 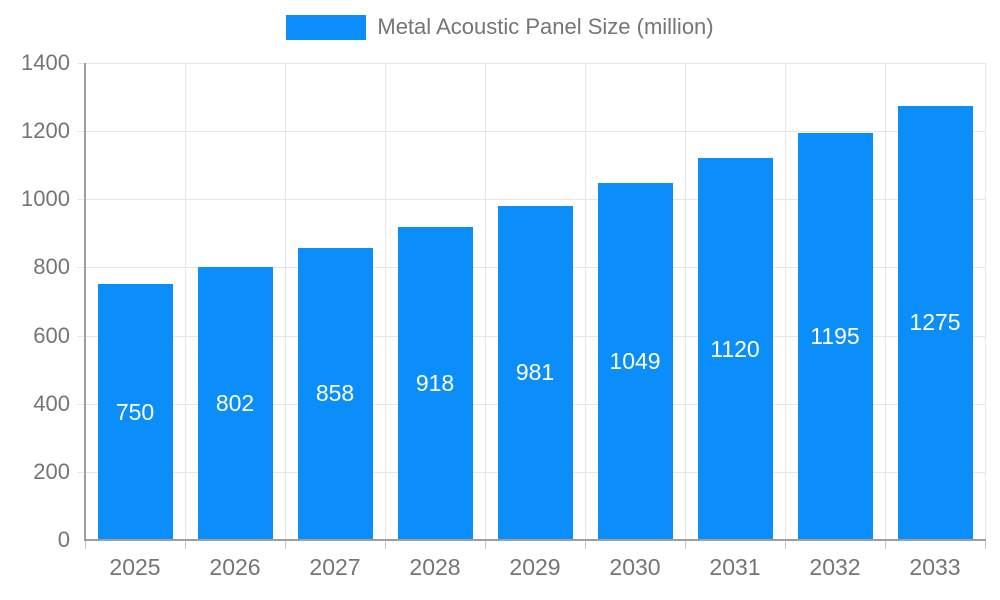 What do you see at coordinates (51, 335) in the screenshot?
I see `y-axis-label: 600` at bounding box center [51, 335].